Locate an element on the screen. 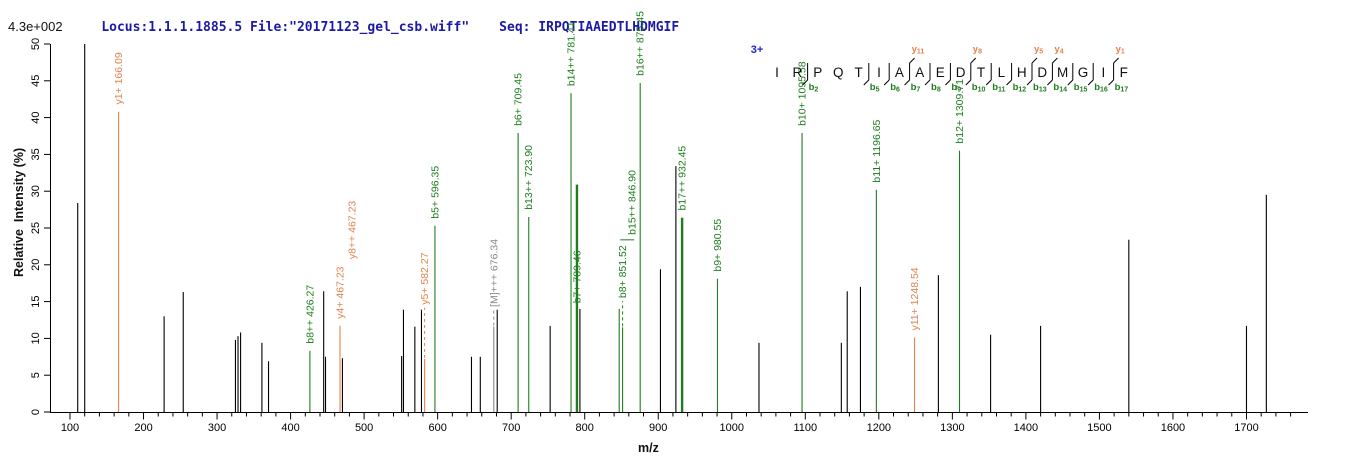 This screenshot has width=1362, height=473. y-tick-label: 15 is located at coordinates (36, 301).